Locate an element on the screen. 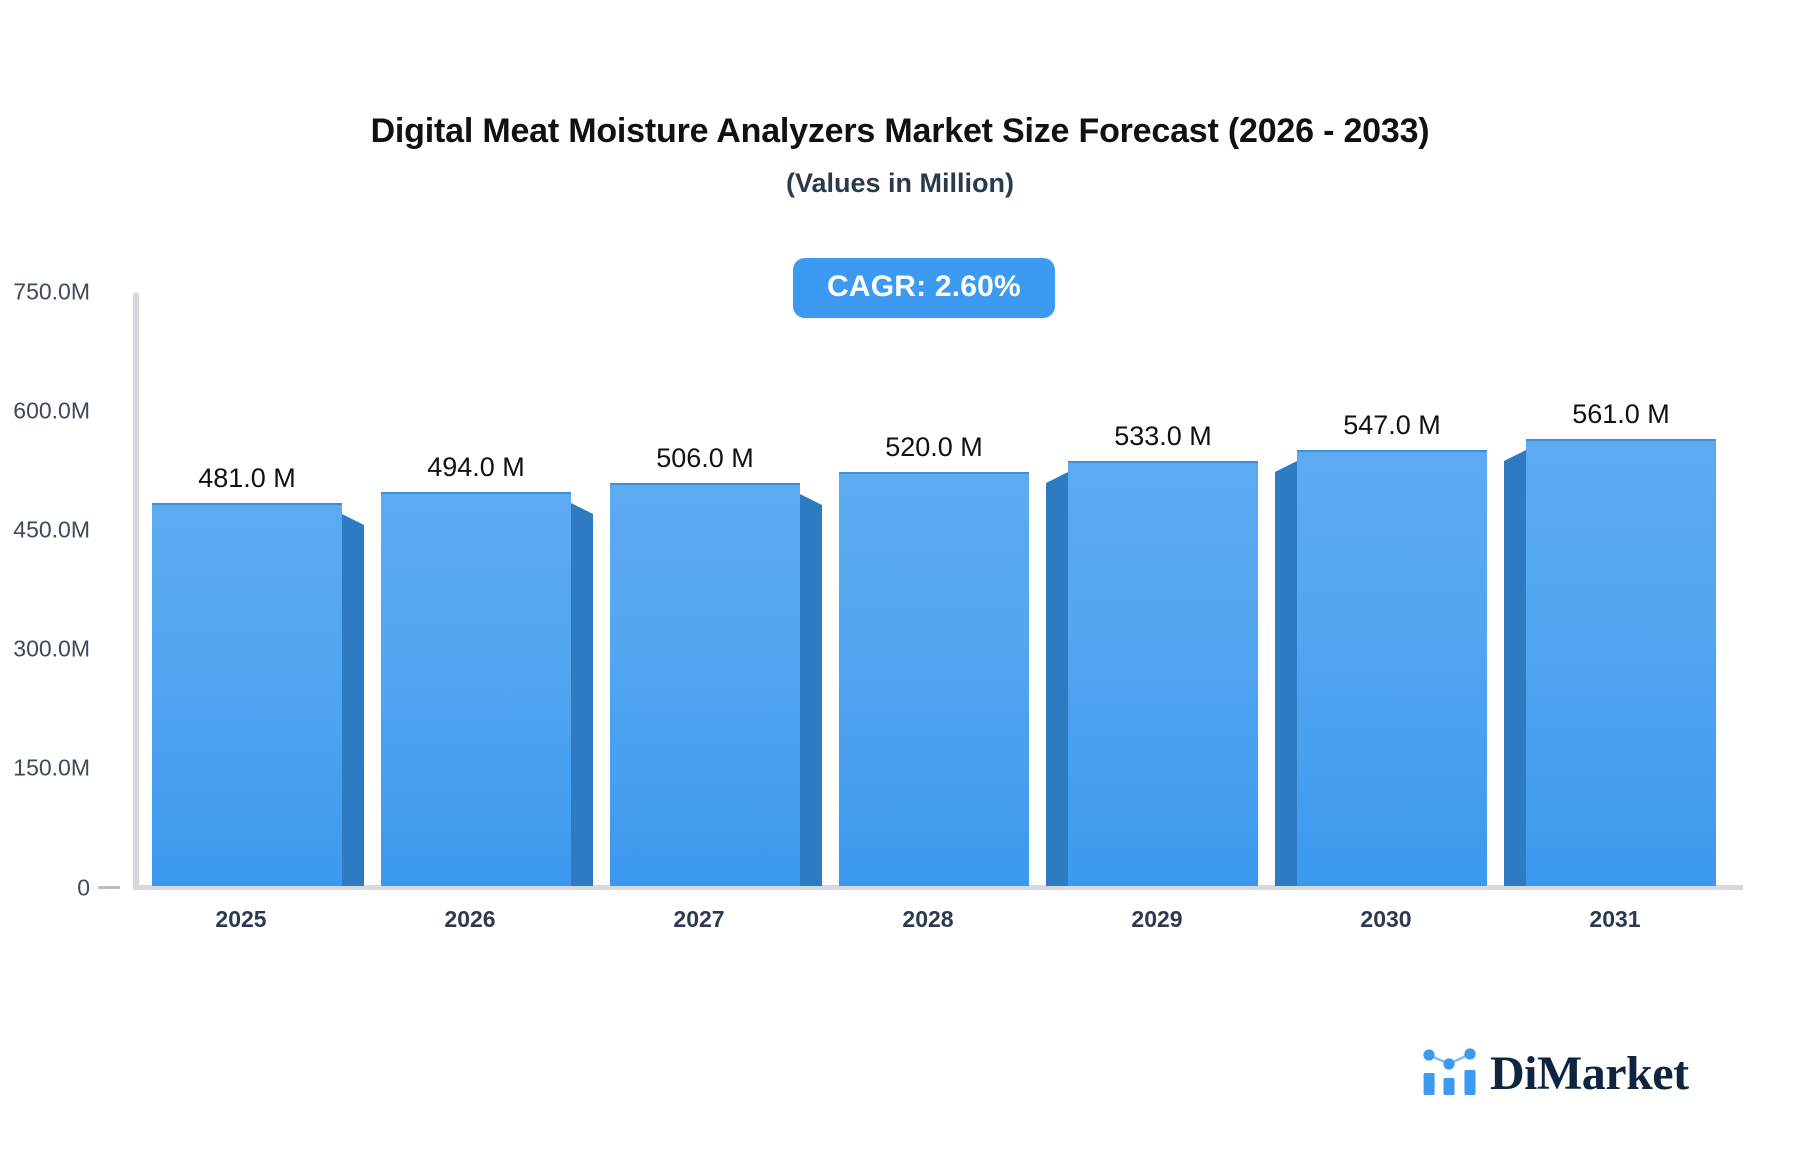  bar-2031: 561.0 M is located at coordinates (1610, 642).